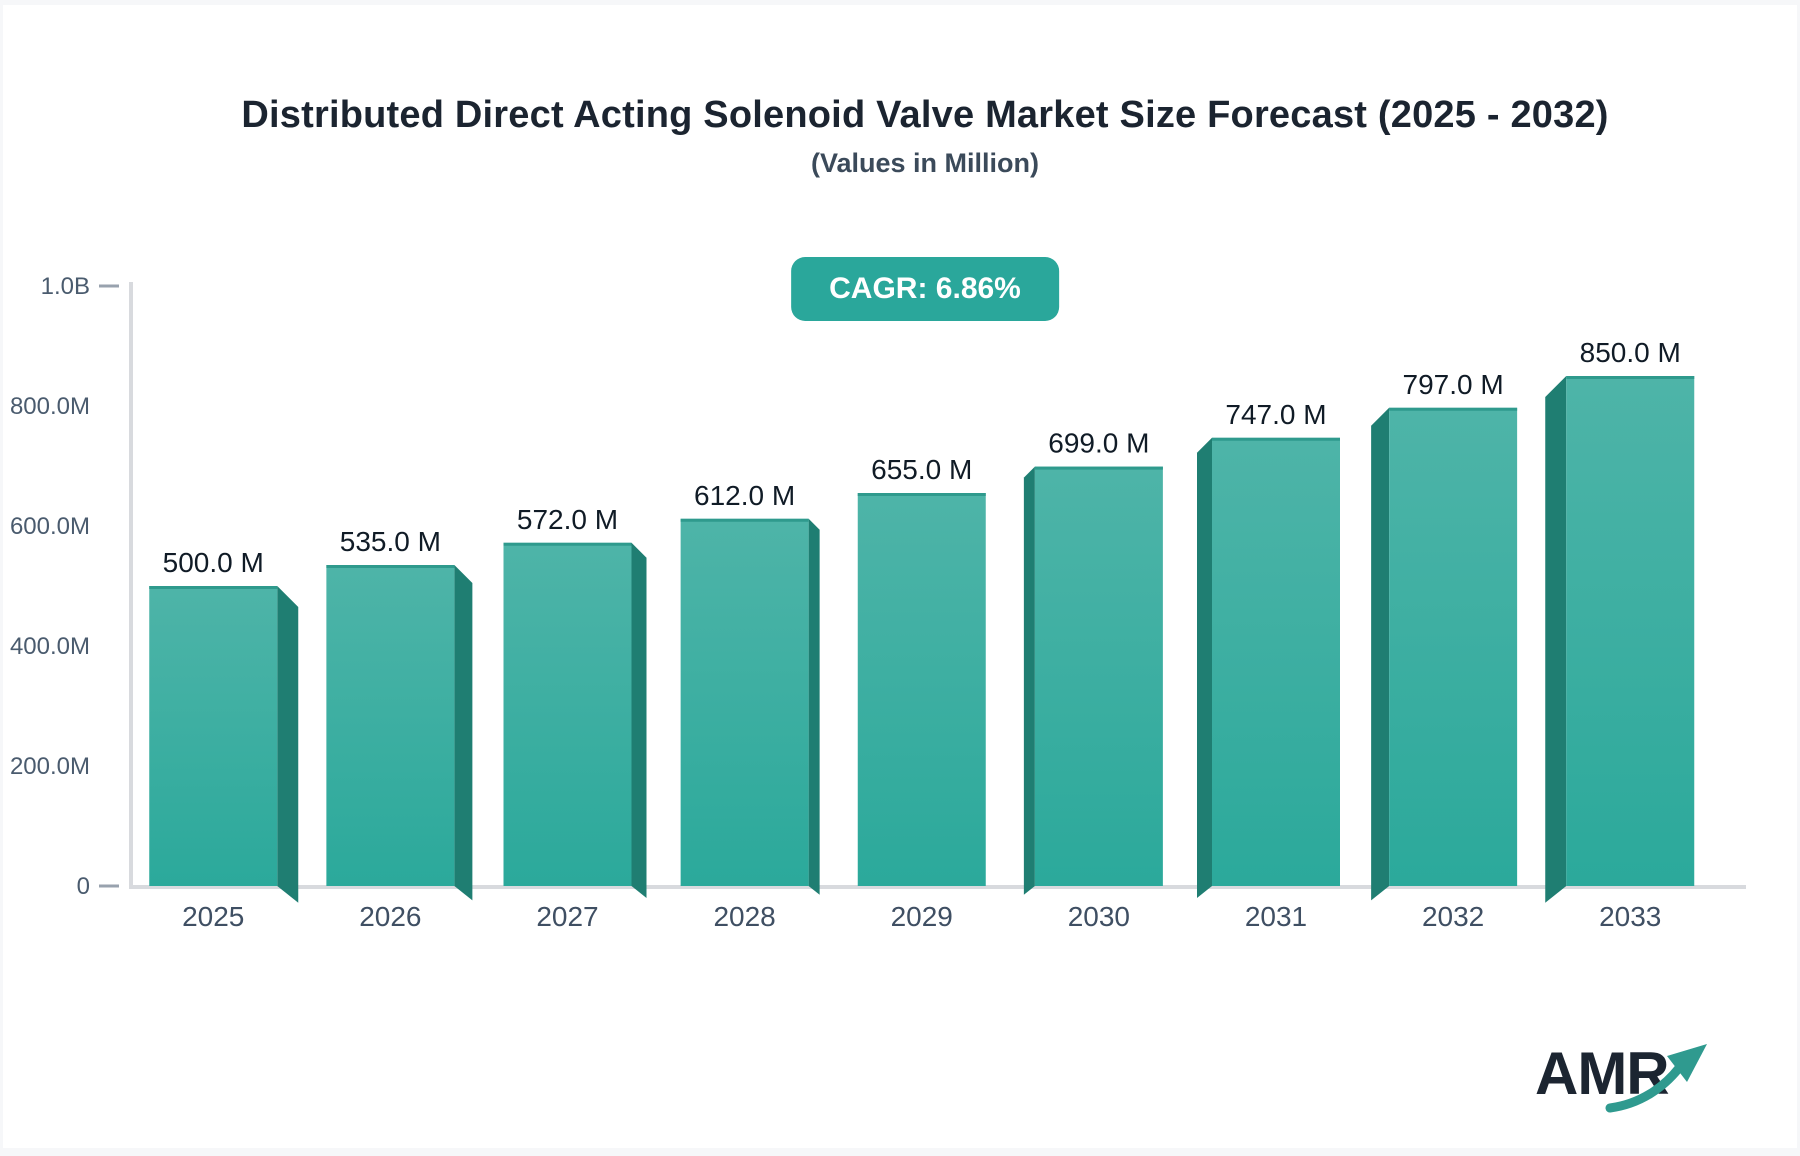 Image resolution: width=1800 pixels, height=1156 pixels. What do you see at coordinates (1798, 578) in the screenshot?
I see `page-right-edge` at bounding box center [1798, 578].